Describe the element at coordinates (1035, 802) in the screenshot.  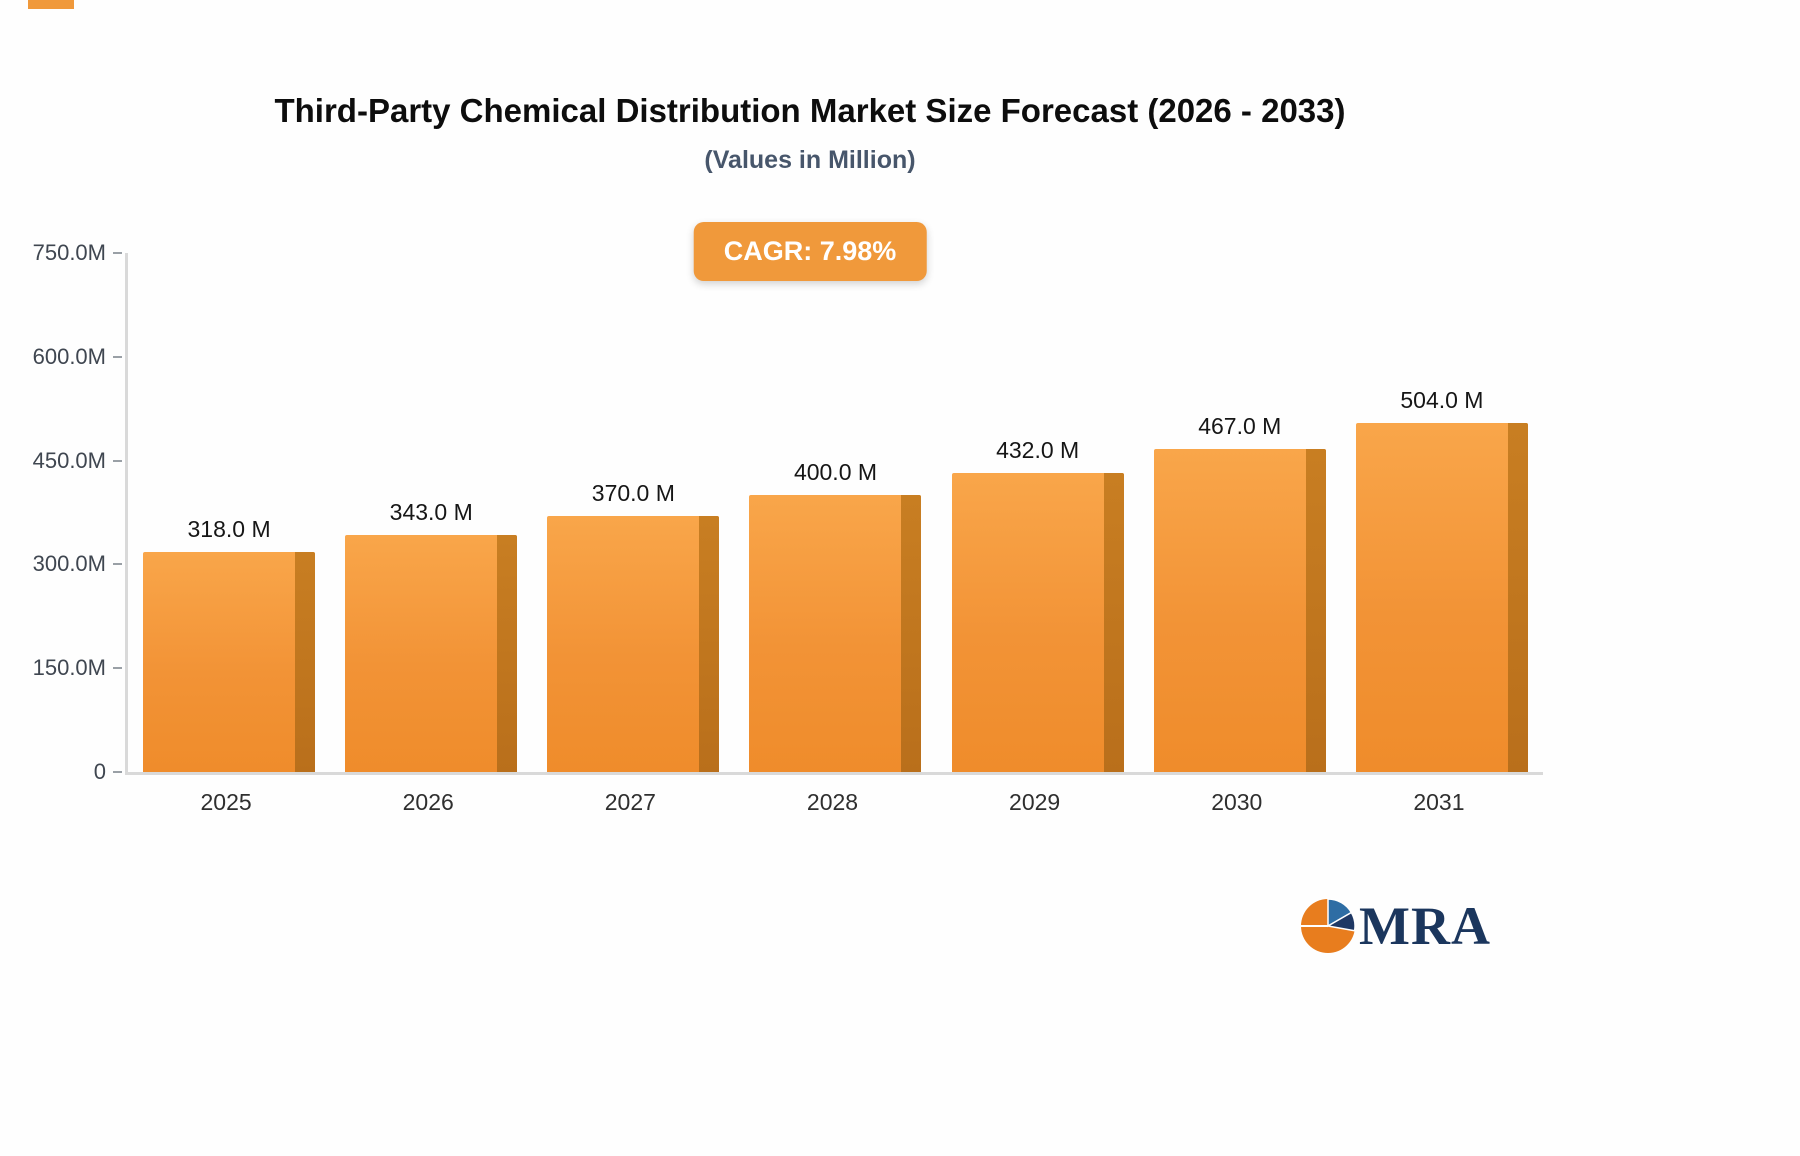
I see `x-axis-label: 2029` at that location.